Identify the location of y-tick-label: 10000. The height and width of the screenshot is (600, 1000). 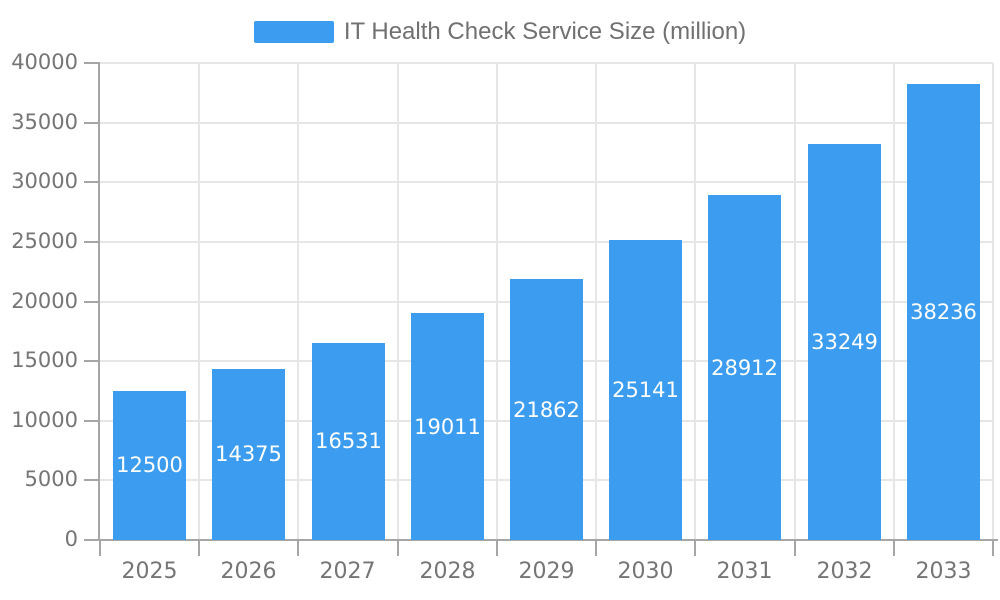
(44, 420).